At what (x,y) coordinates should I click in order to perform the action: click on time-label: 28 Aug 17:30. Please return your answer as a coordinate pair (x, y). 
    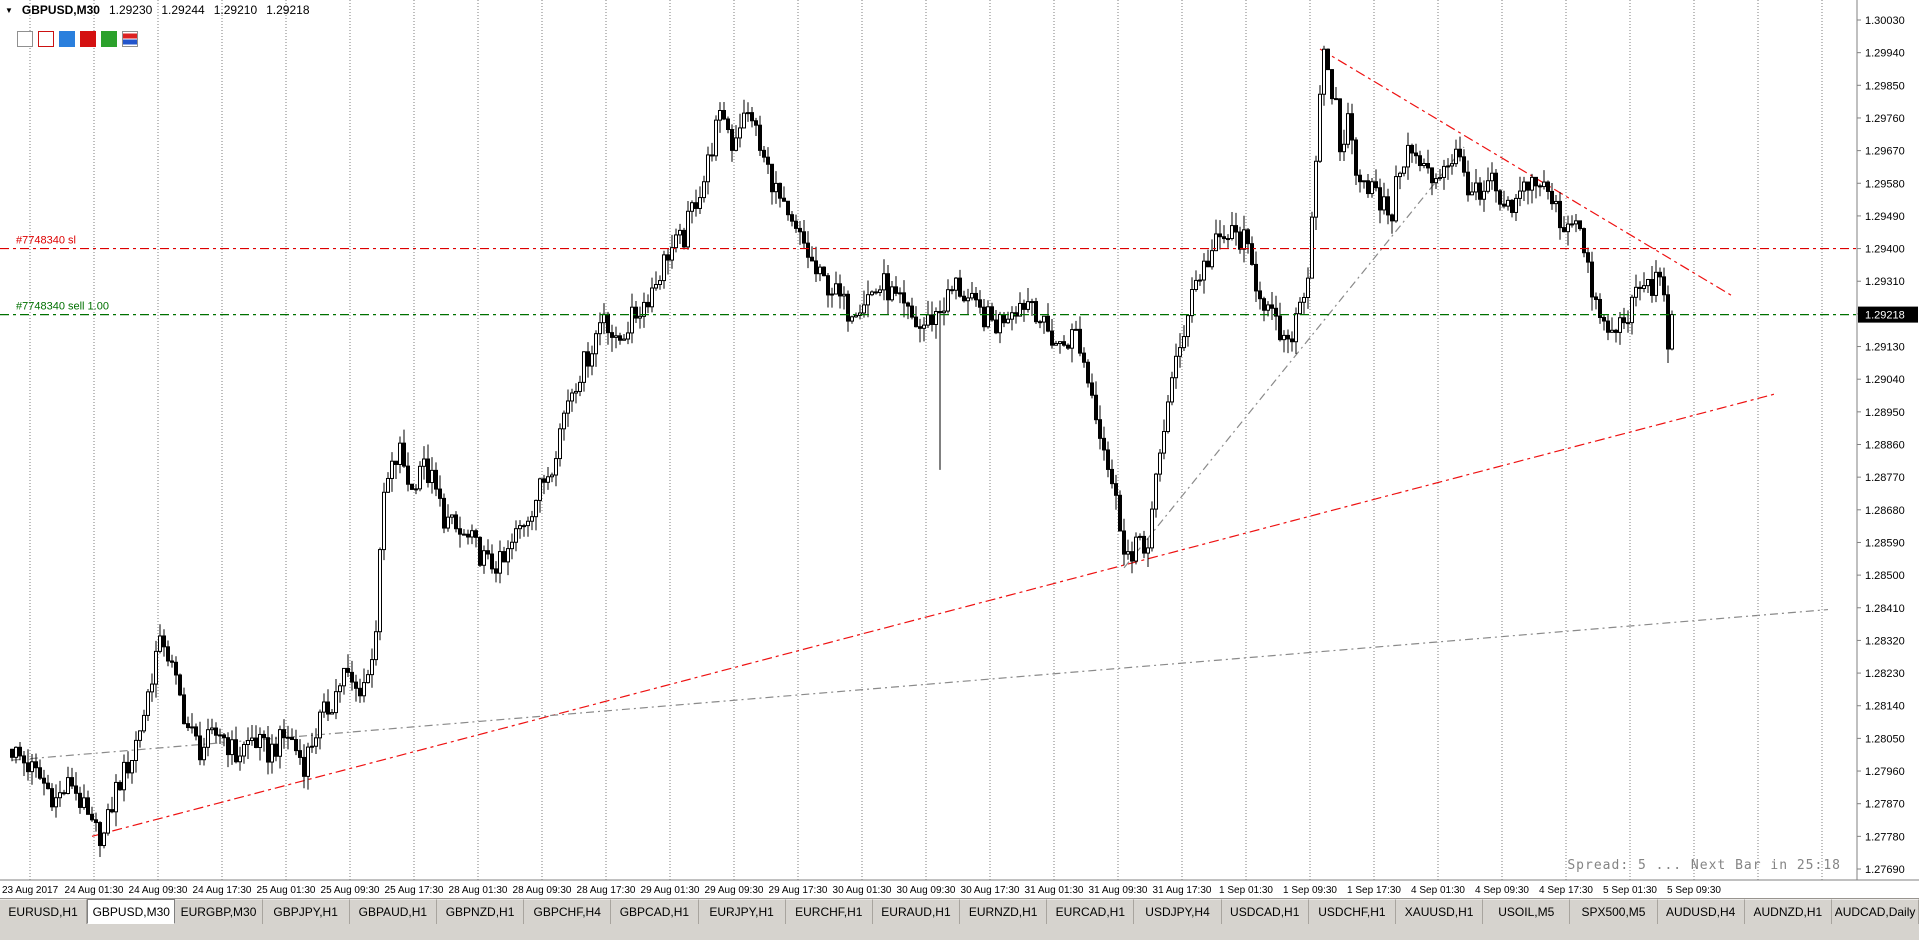
    Looking at the image, I should click on (606, 890).